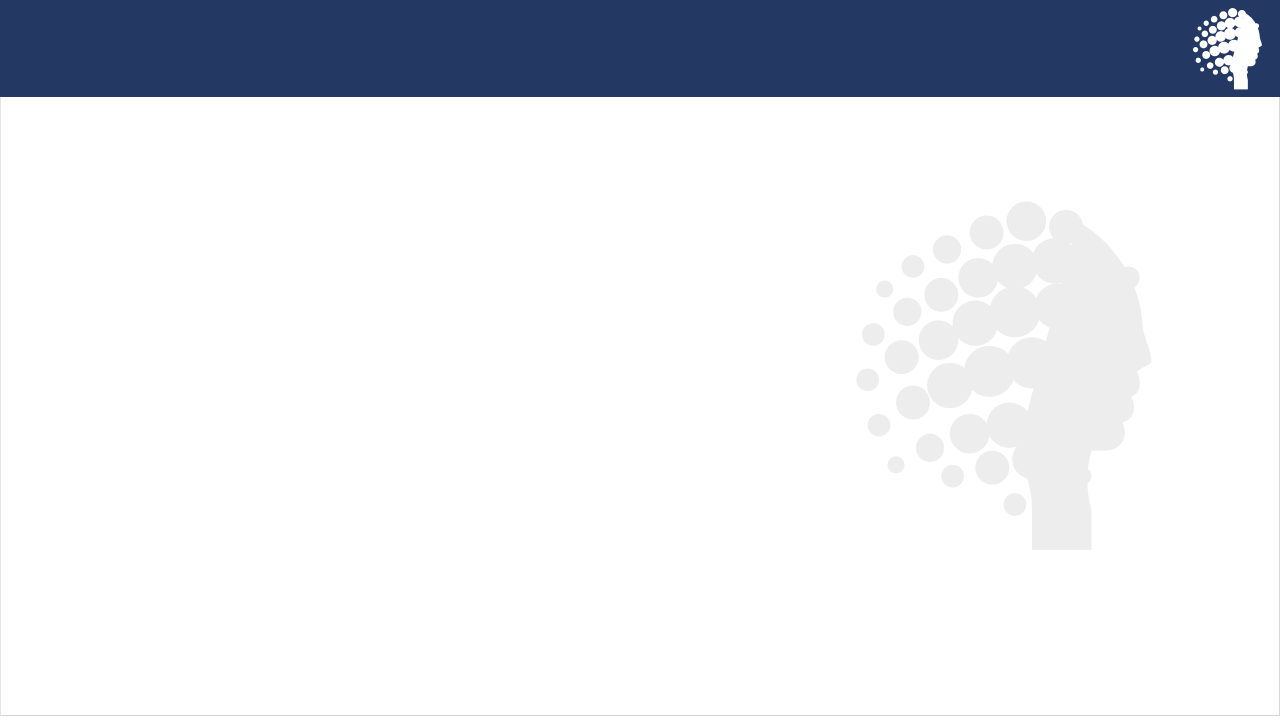  What do you see at coordinates (640, 48) in the screenshot?
I see `header` at bounding box center [640, 48].